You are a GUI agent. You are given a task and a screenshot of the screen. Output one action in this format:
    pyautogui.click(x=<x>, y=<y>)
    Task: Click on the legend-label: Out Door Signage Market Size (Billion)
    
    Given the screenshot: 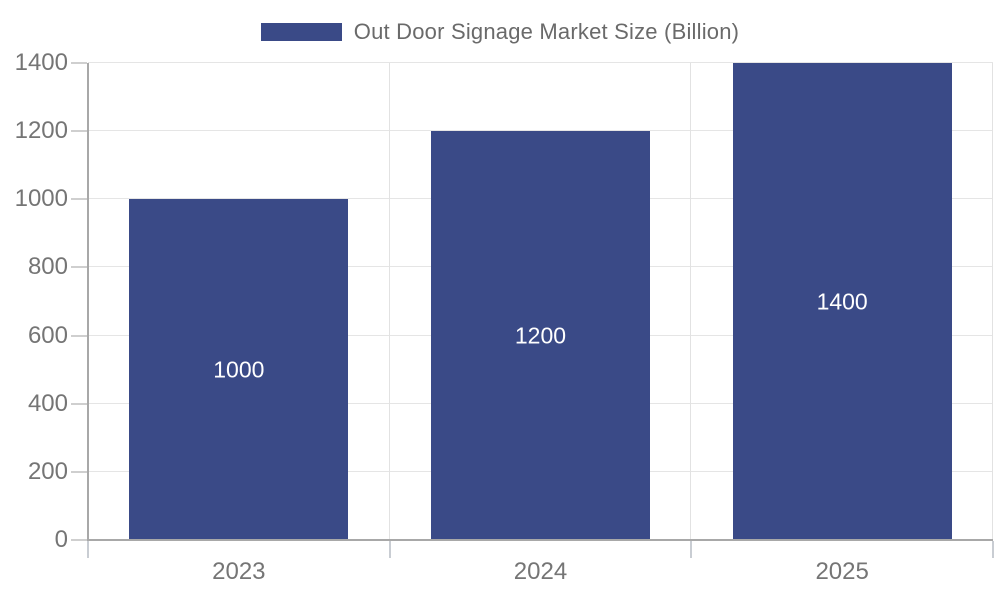 What is the action you would take?
    pyautogui.click(x=546, y=31)
    